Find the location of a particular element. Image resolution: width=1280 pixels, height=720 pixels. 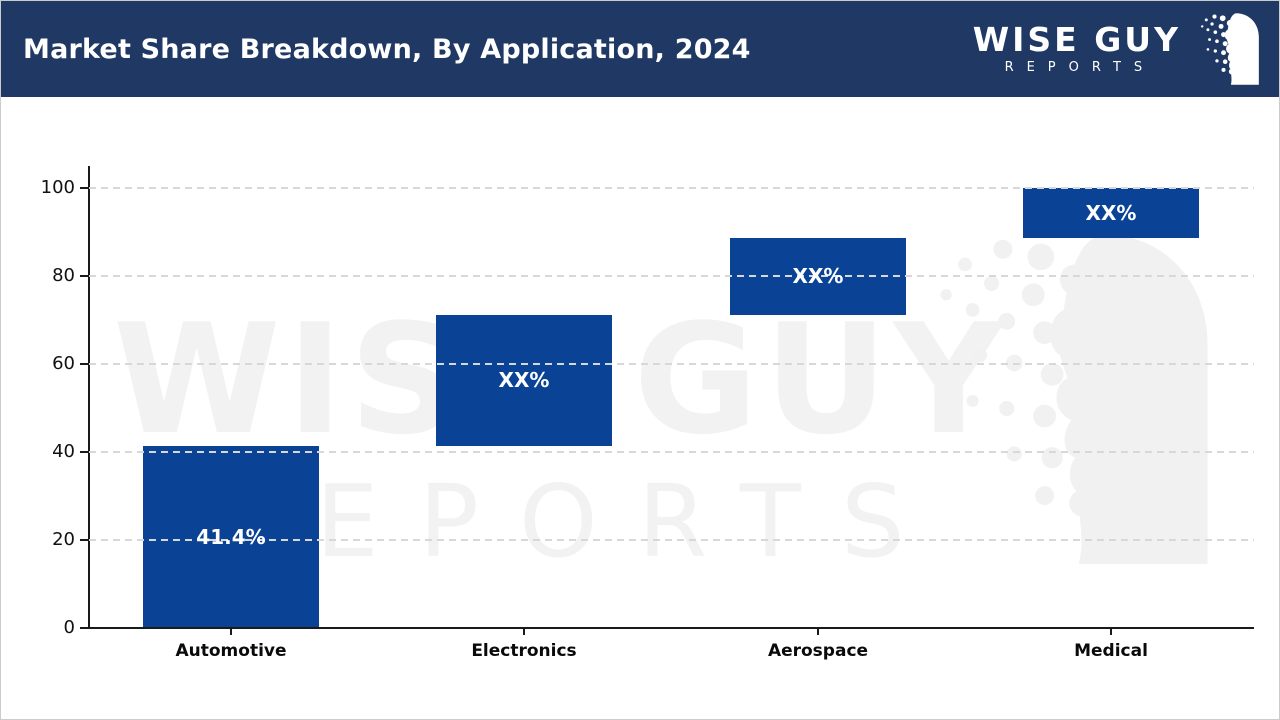

bar-value-label-medical: XX% is located at coordinates (1111, 212).